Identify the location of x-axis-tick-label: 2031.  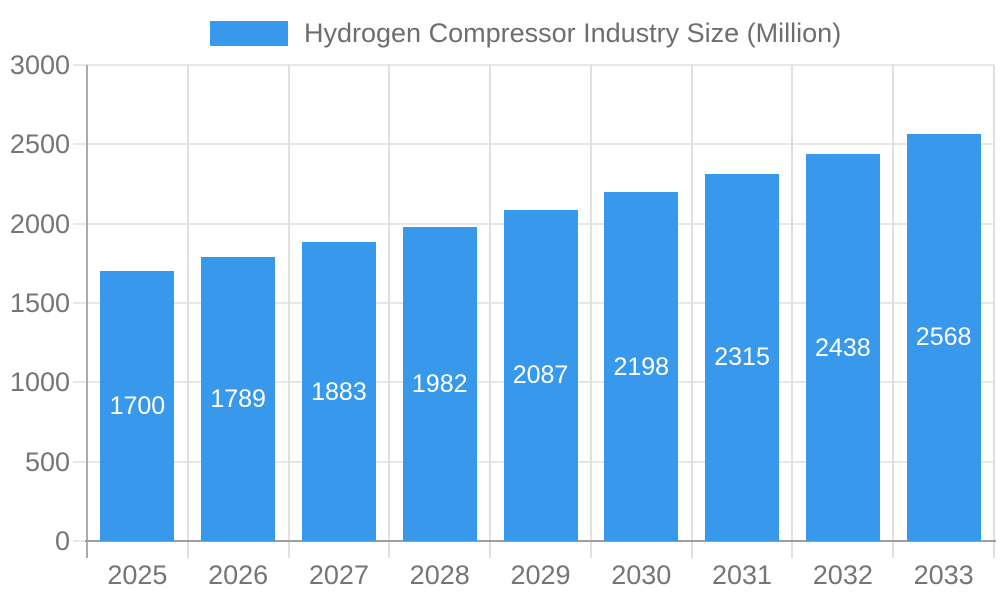
(742, 575).